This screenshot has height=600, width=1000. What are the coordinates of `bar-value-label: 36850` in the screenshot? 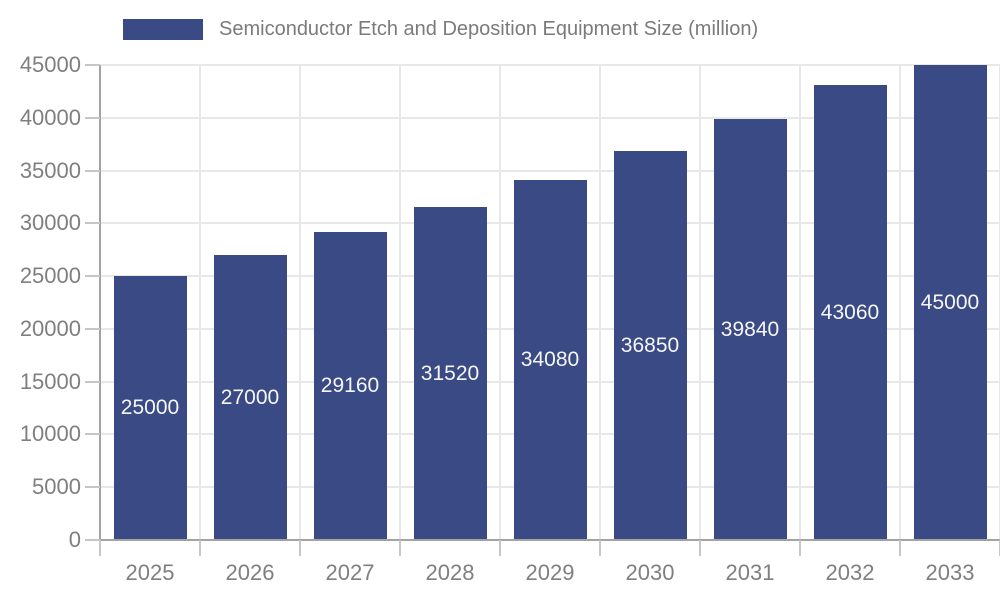 It's located at (650, 345).